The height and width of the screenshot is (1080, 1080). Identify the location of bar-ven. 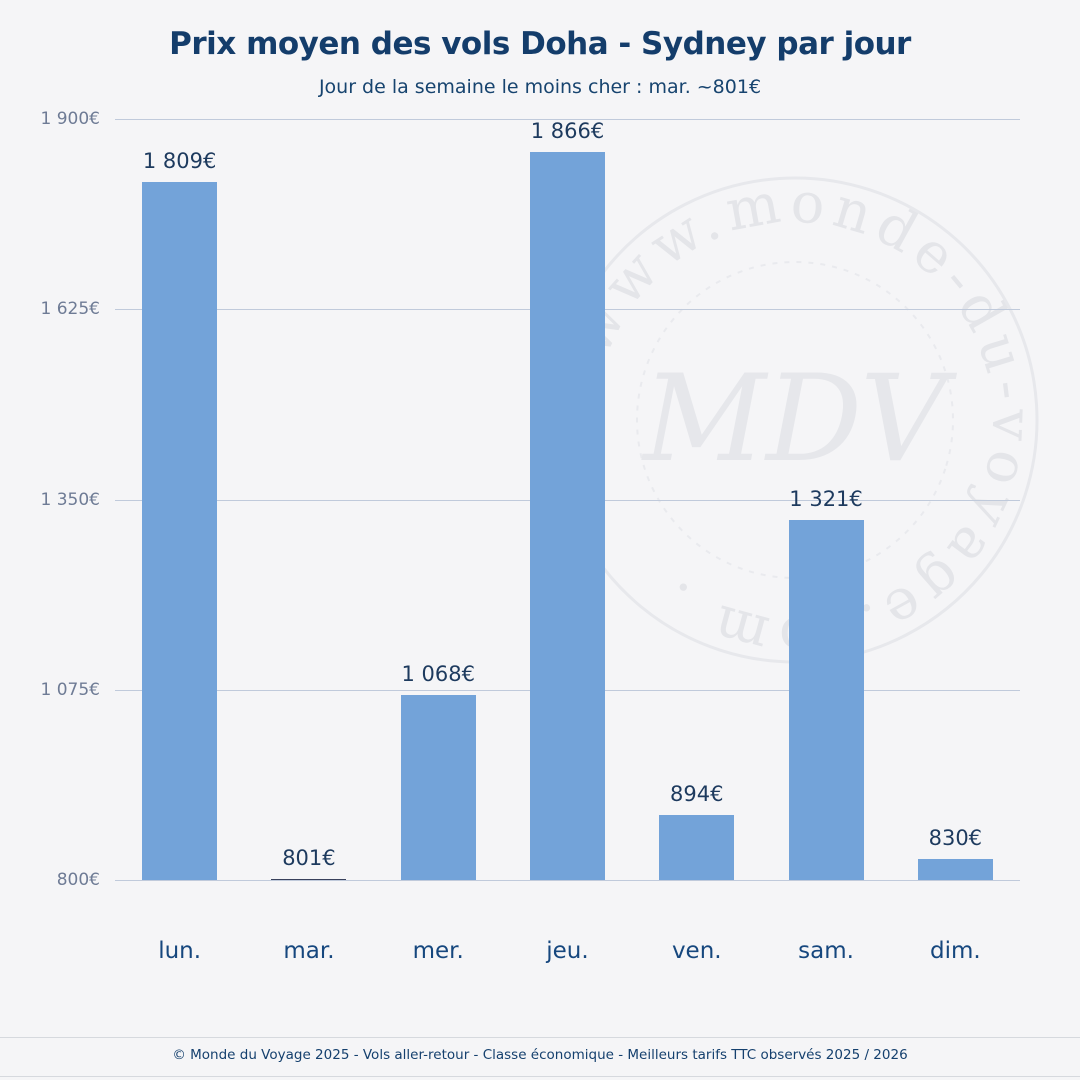
(697, 847).